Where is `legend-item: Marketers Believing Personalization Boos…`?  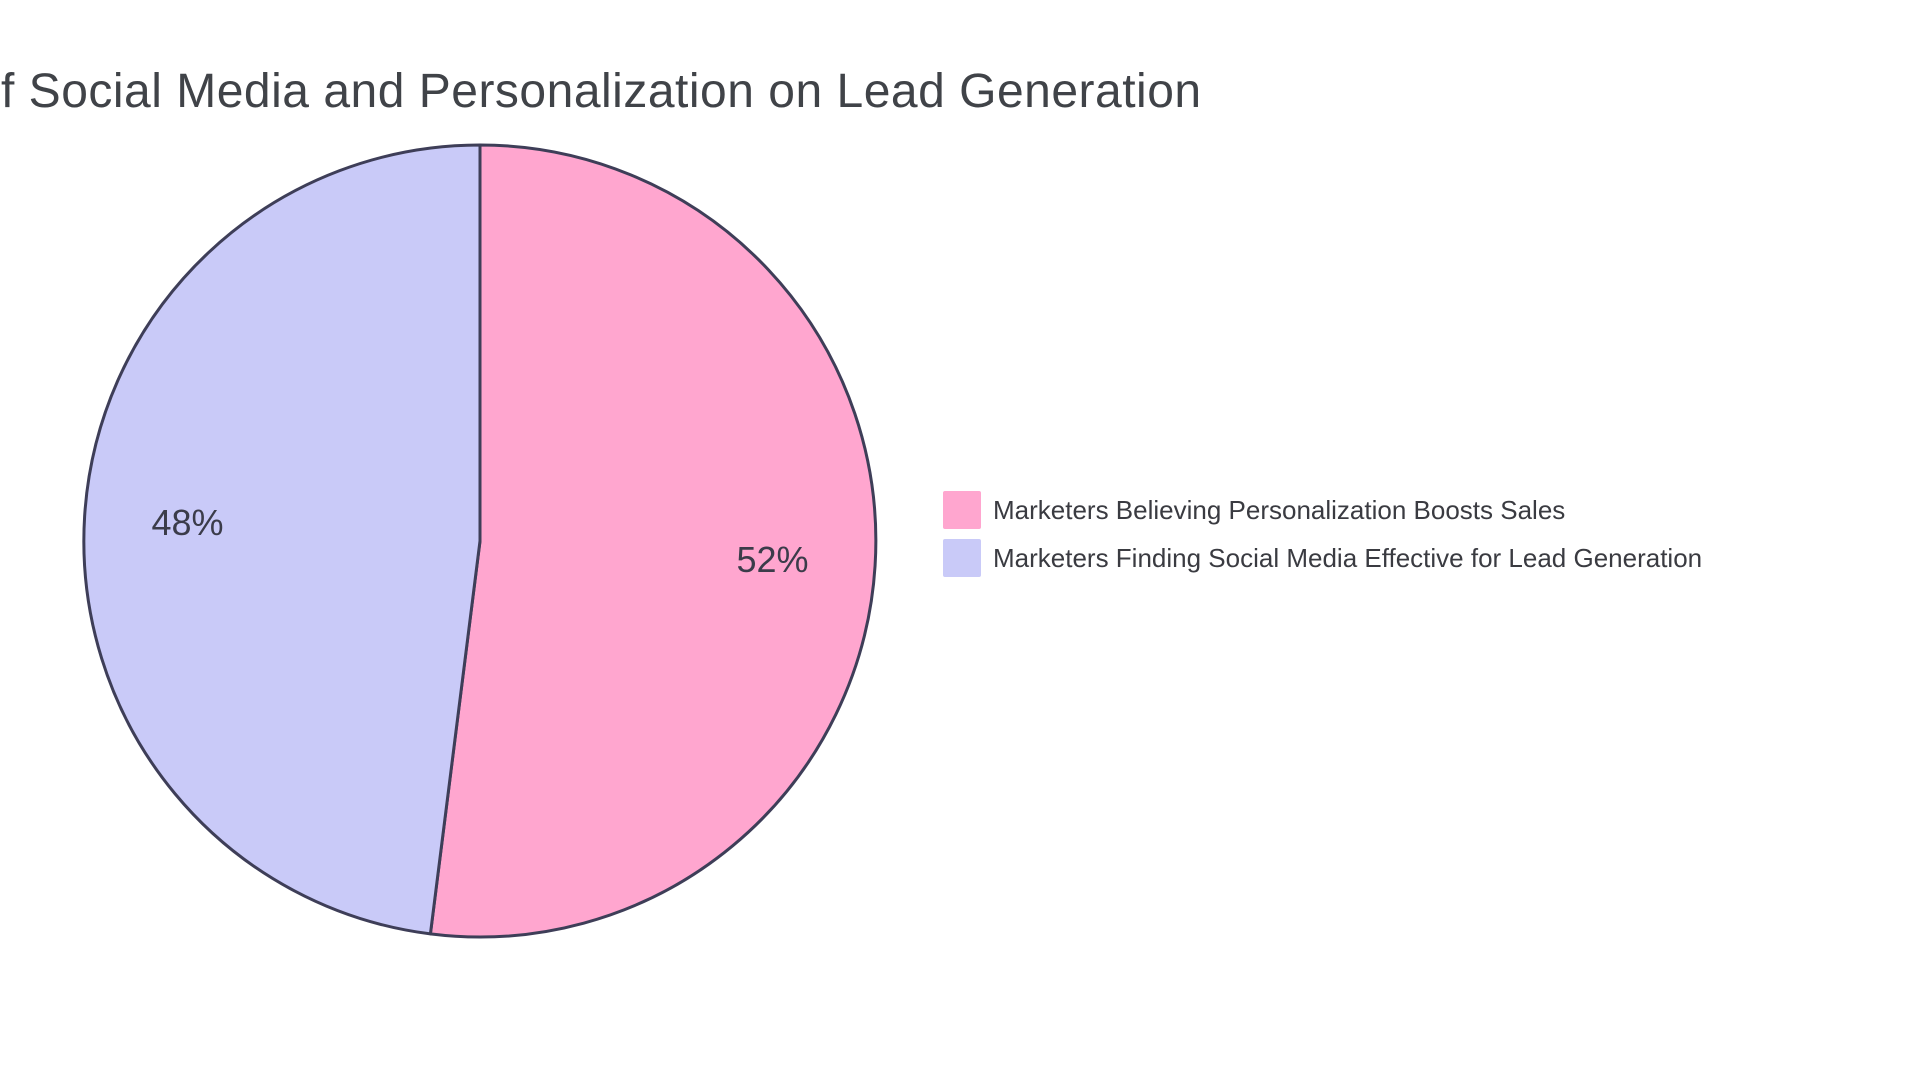 legend-item: Marketers Believing Personalization Boos… is located at coordinates (1322, 510).